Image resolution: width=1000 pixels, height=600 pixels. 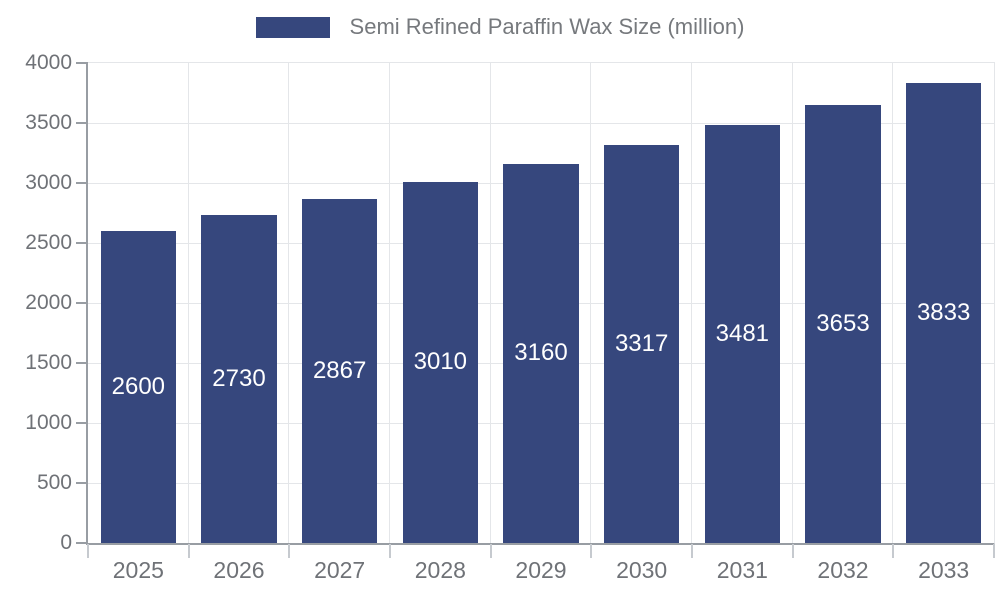 What do you see at coordinates (642, 570) in the screenshot?
I see `x-axis-label: 2030` at bounding box center [642, 570].